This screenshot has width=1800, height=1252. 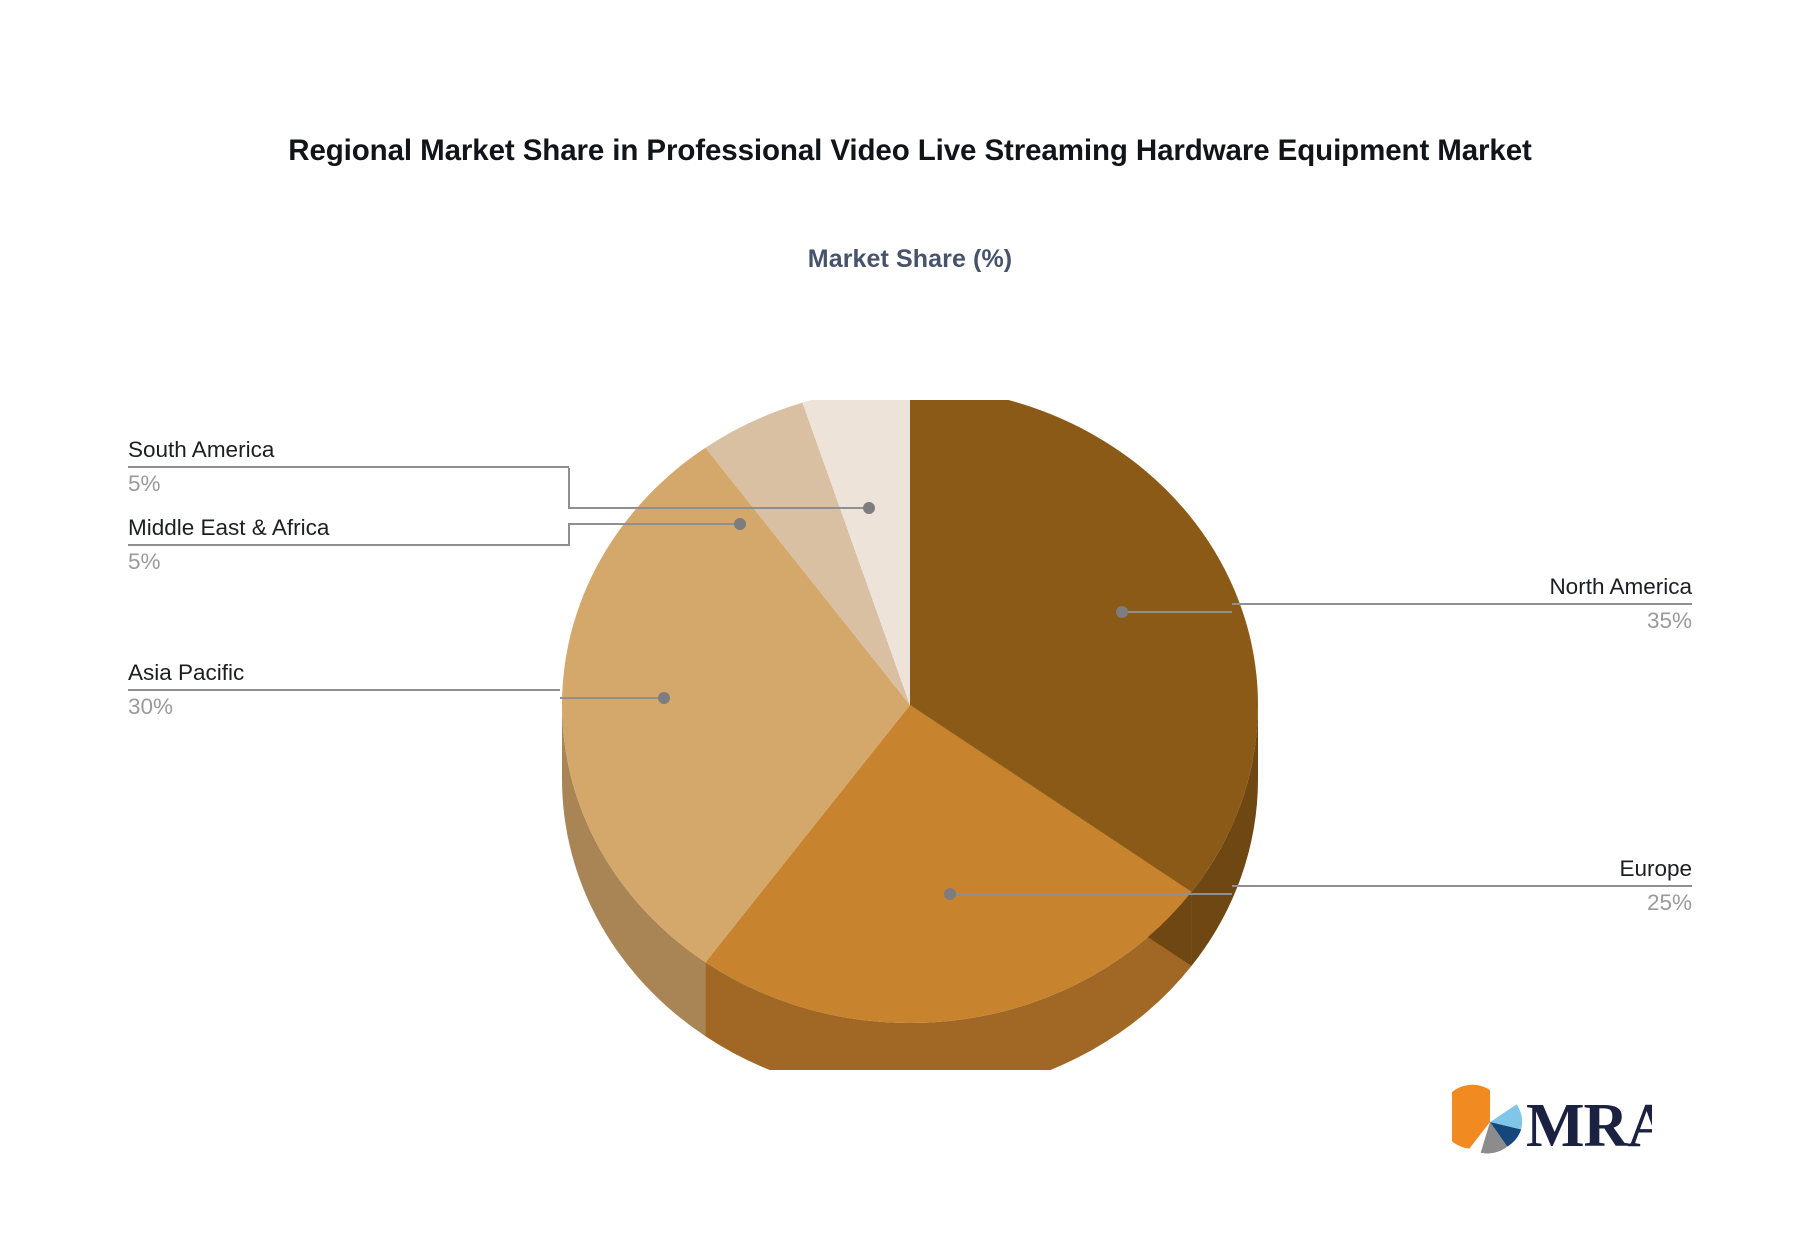 I want to click on callout-label-asia-pacific: Asia Pacific, so click(x=186, y=672).